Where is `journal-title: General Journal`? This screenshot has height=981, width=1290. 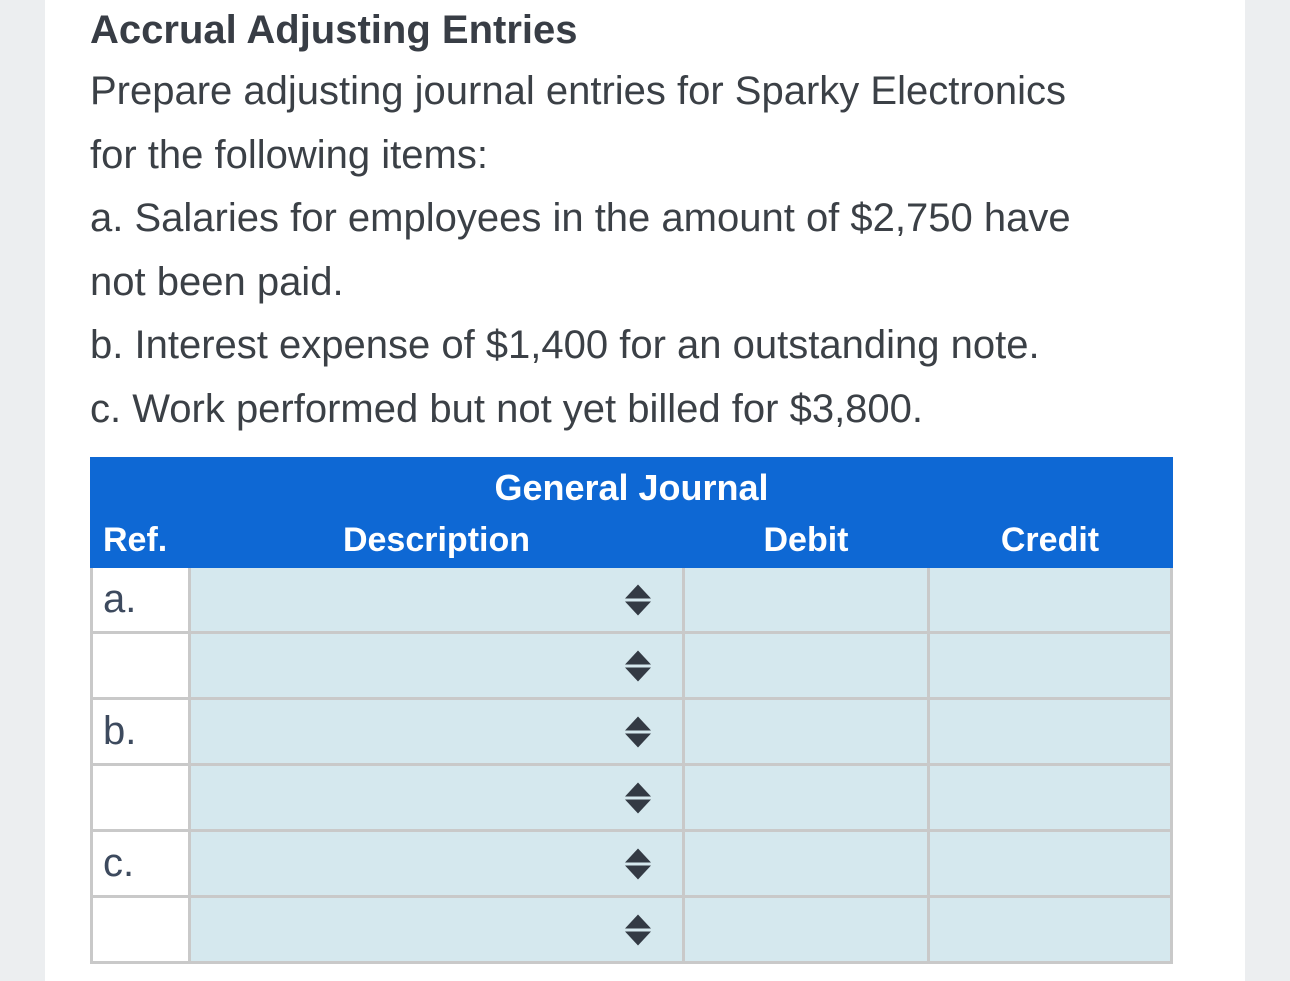
journal-title: General Journal is located at coordinates (631, 487).